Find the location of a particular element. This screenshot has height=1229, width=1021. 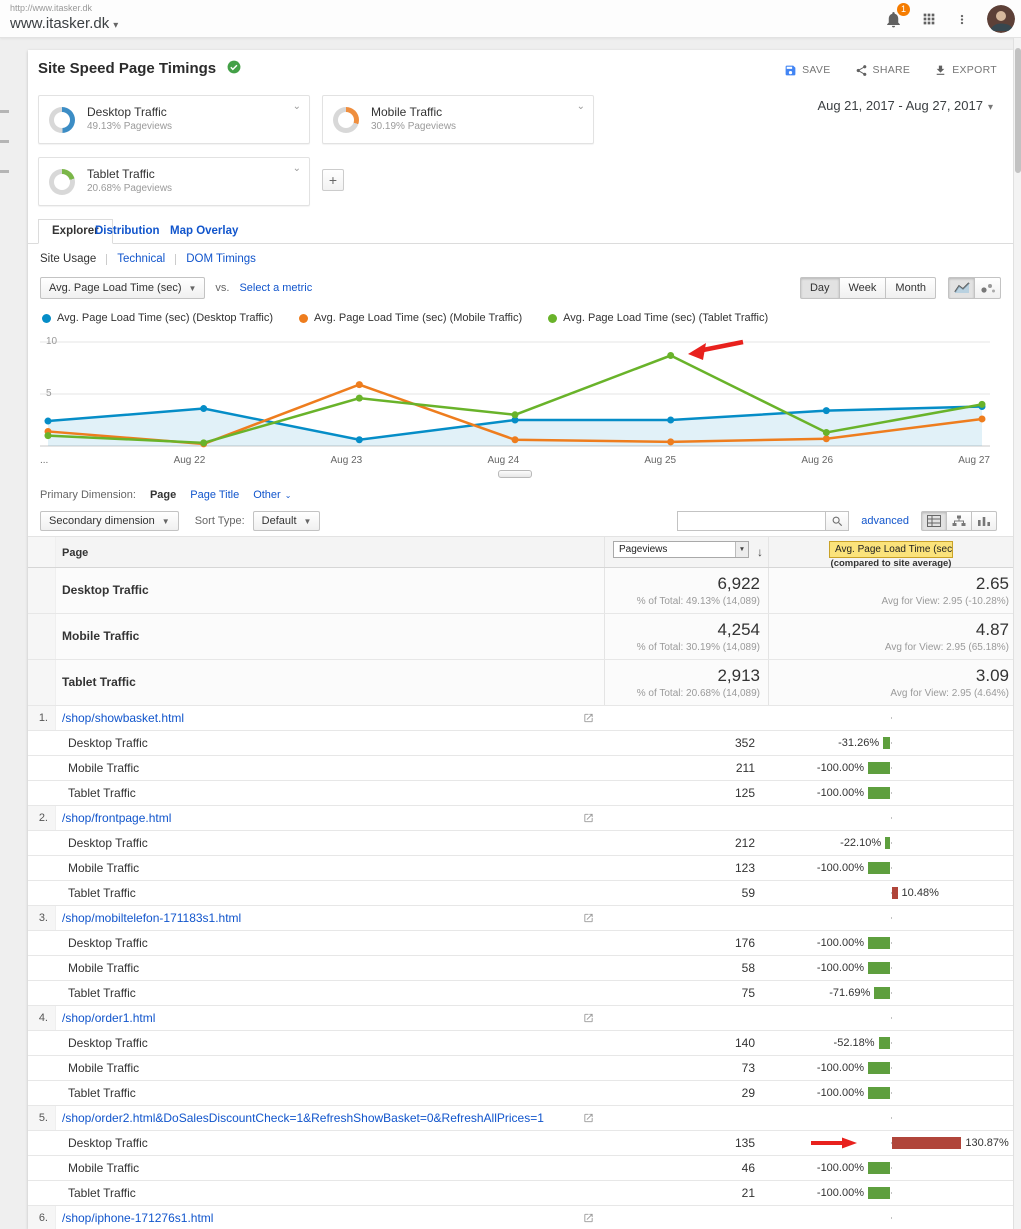

comparison-view-button is located at coordinates (959, 521).